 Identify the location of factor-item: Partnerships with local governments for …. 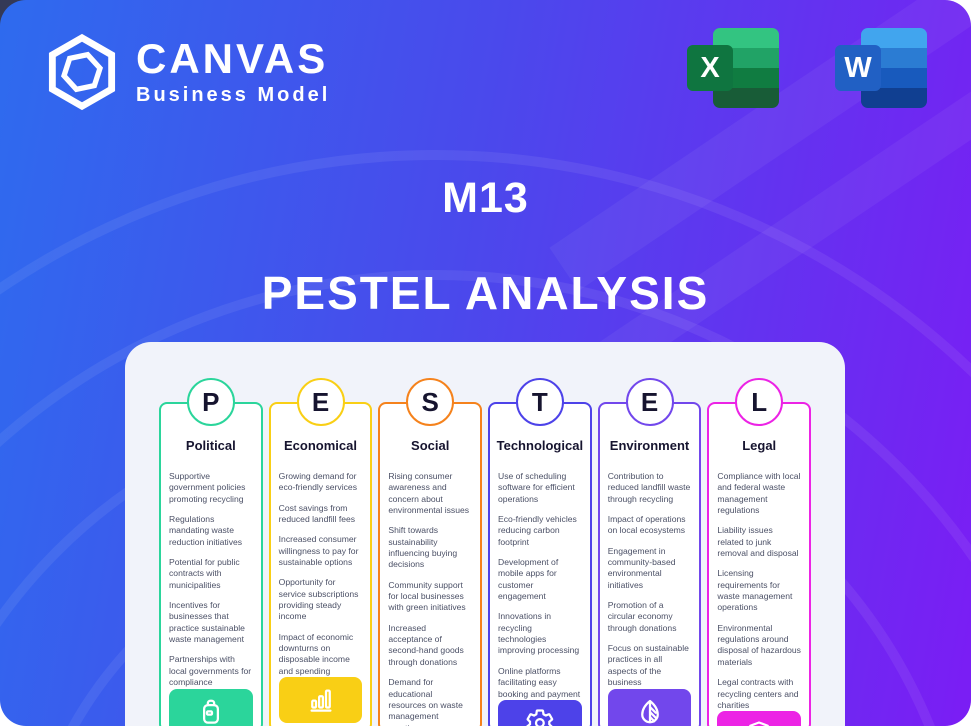
(210, 671).